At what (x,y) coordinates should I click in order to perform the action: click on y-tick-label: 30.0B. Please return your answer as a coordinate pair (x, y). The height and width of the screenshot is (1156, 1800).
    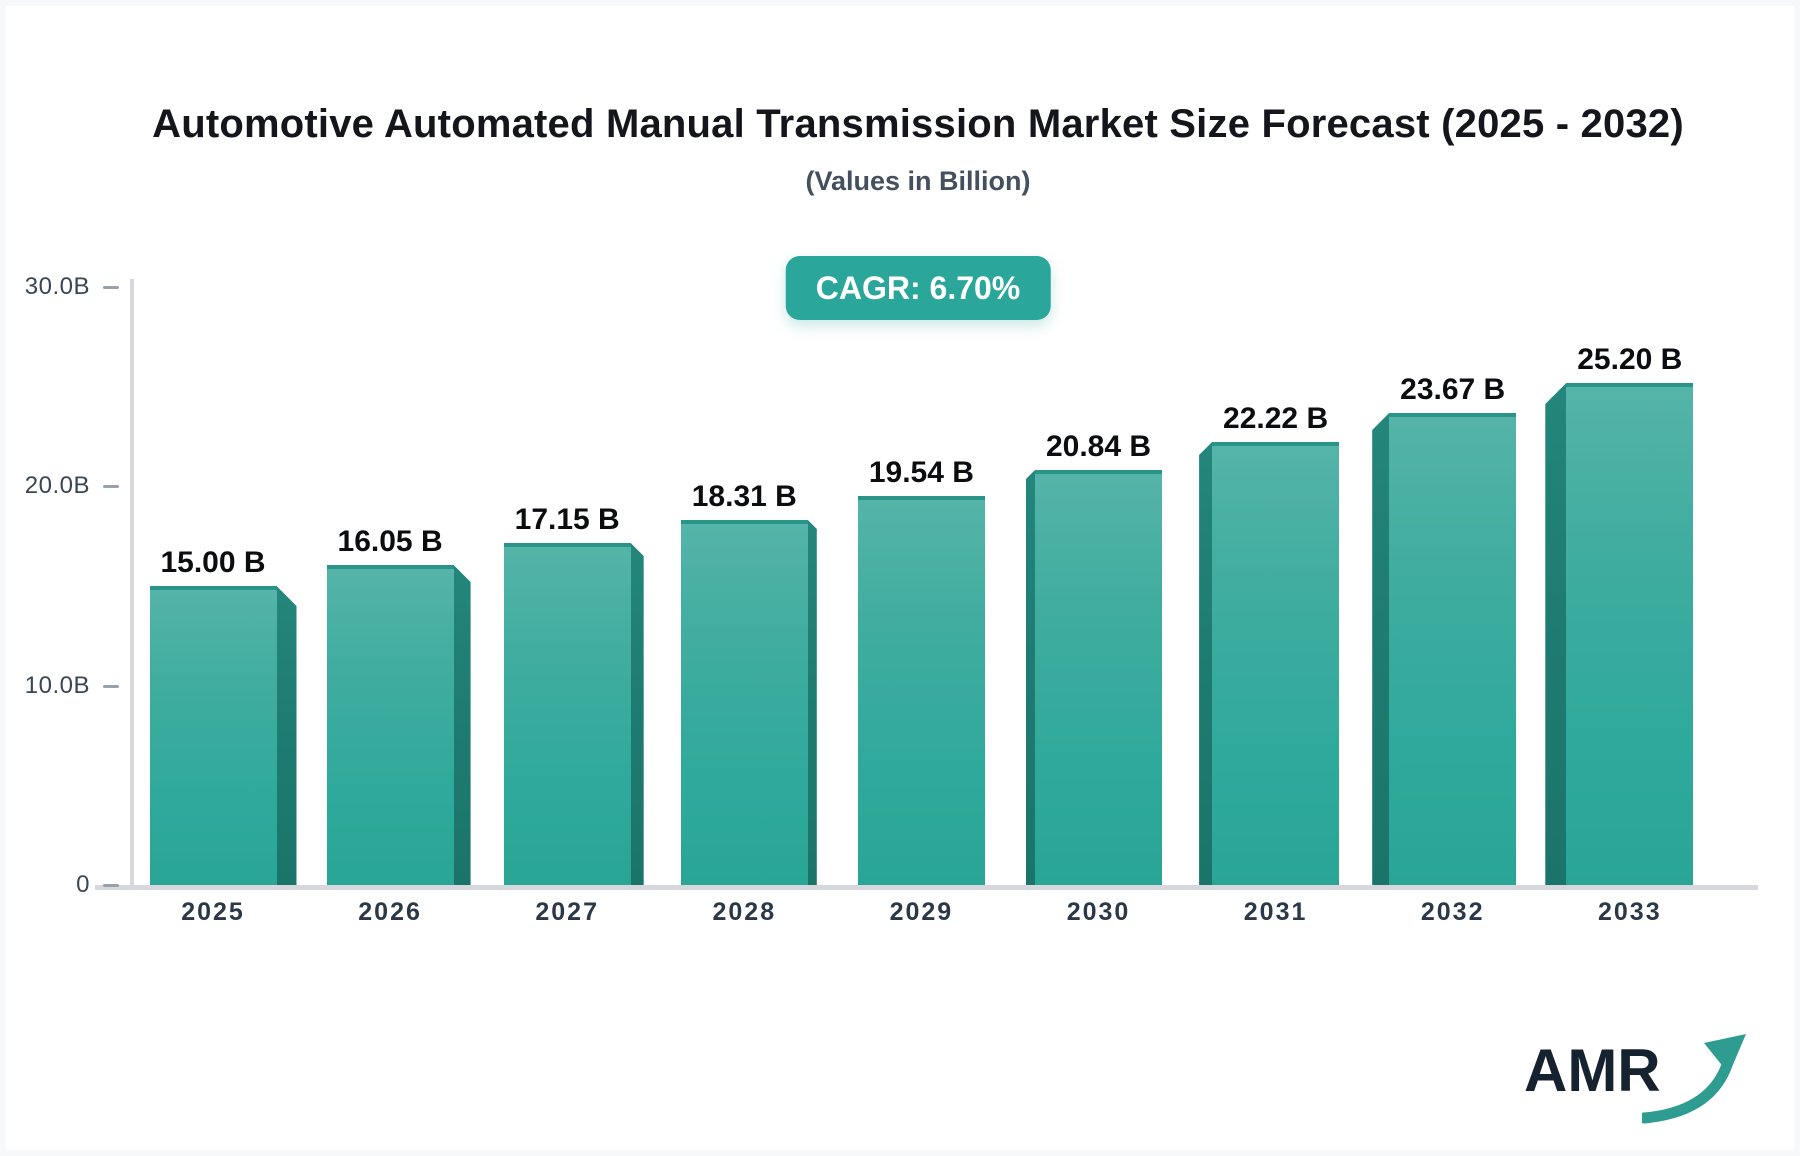
    Looking at the image, I should click on (57, 286).